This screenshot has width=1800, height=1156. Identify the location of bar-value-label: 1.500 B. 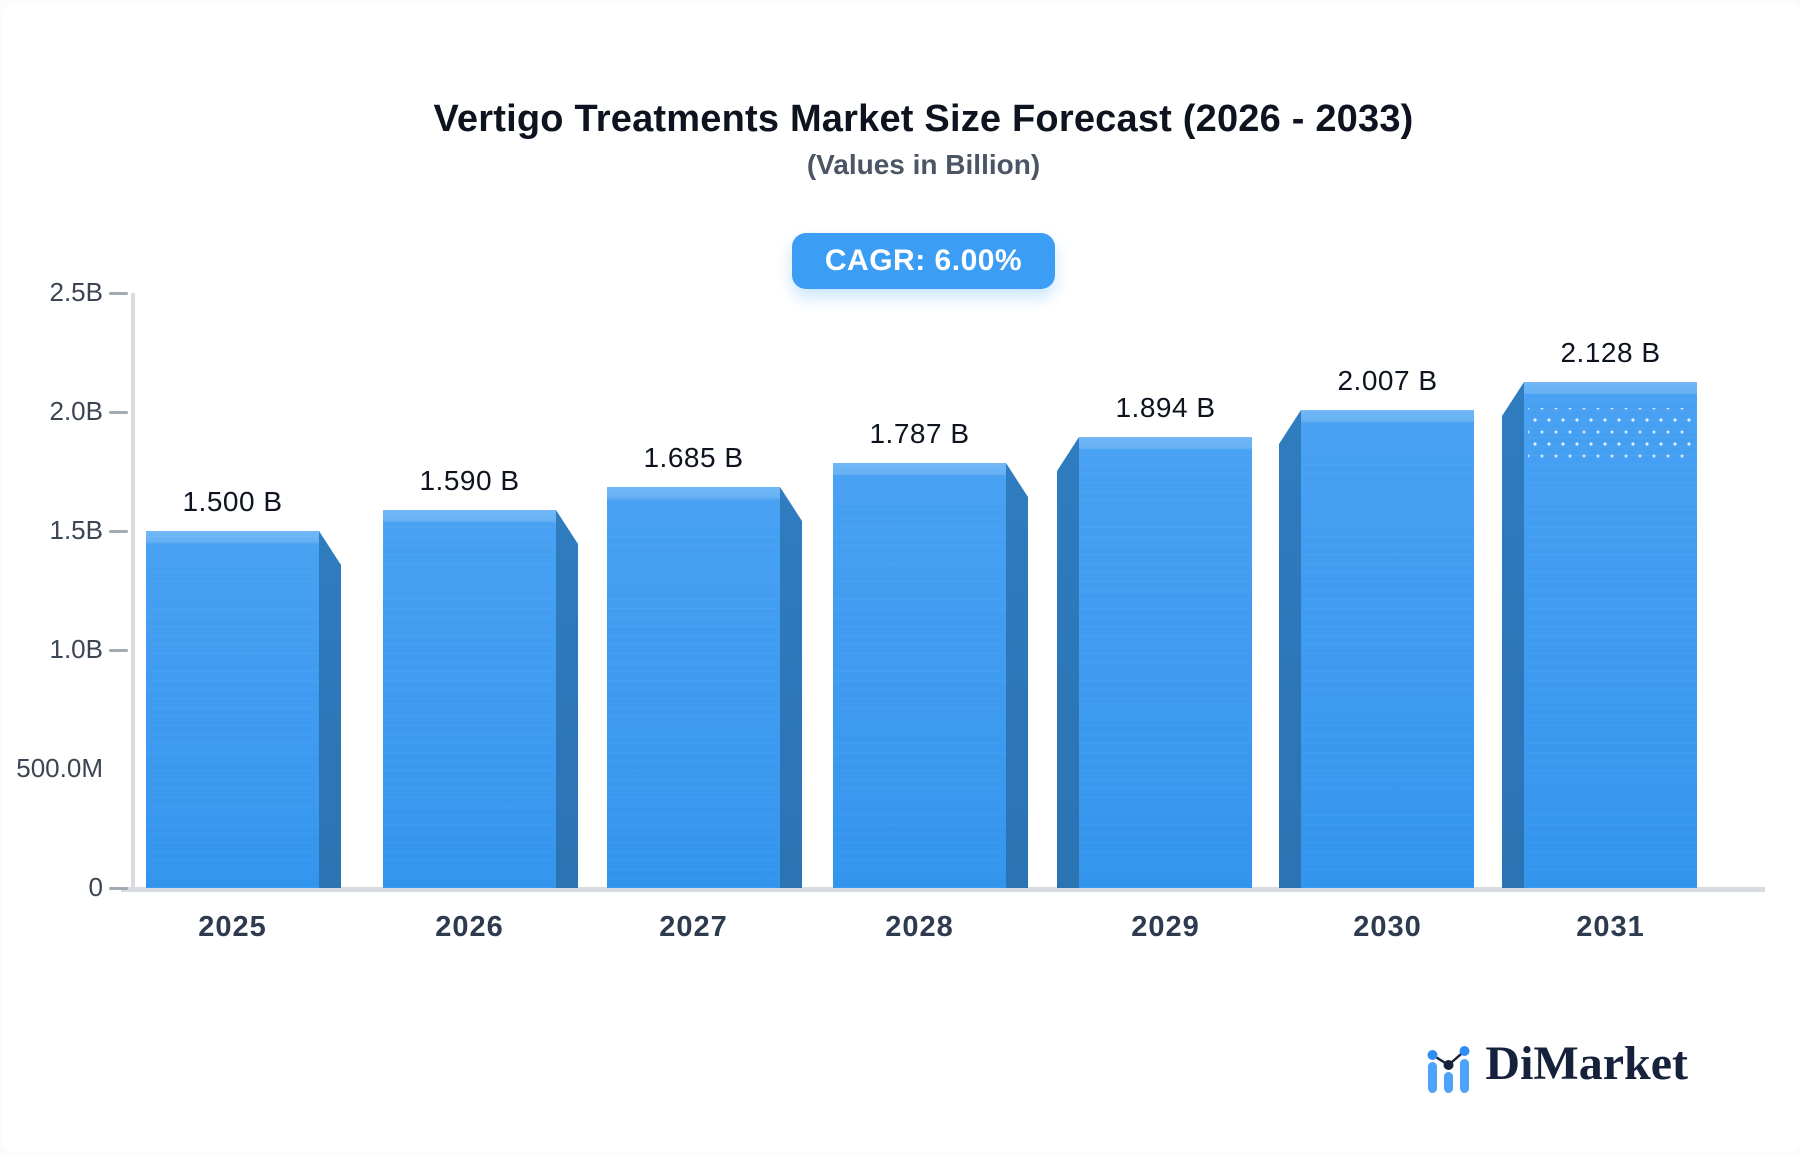
(232, 501).